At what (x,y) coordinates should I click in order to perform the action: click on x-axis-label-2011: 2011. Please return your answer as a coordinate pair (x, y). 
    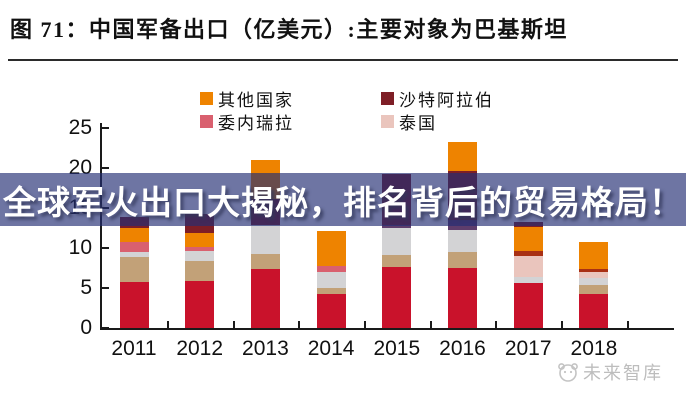
    Looking at the image, I should click on (134, 348).